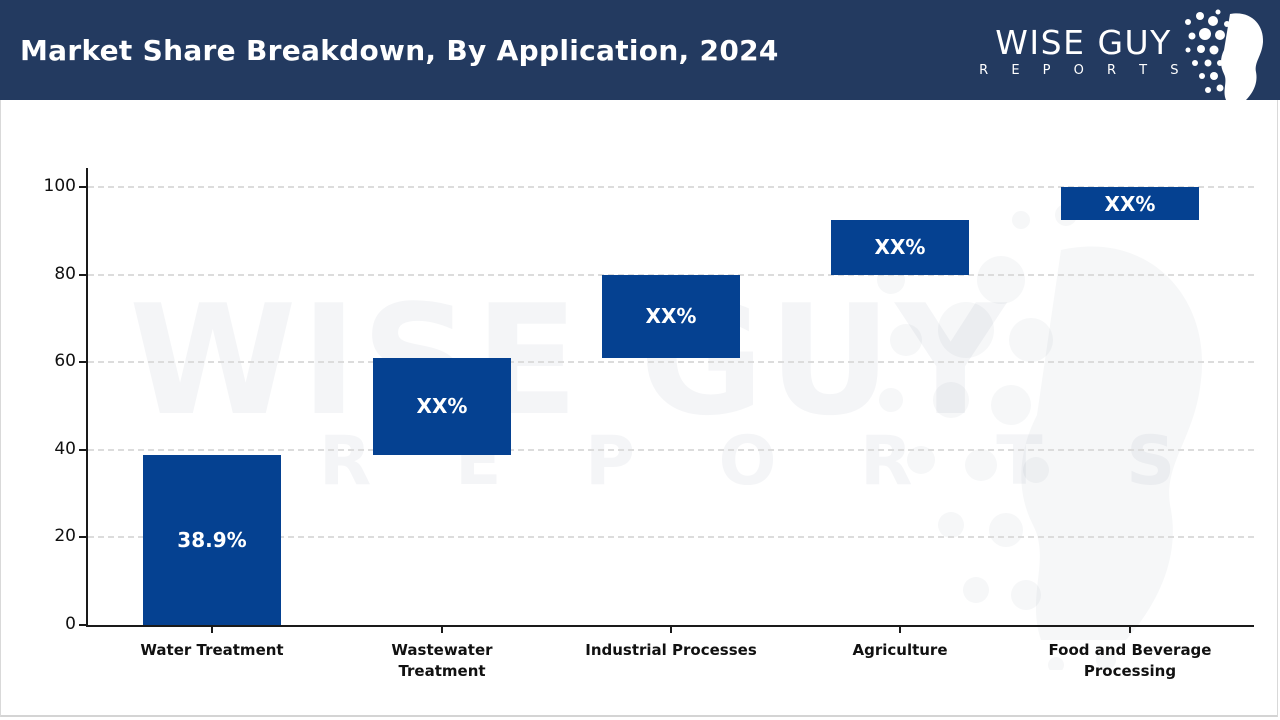 The height and width of the screenshot is (720, 1280). What do you see at coordinates (70, 624) in the screenshot?
I see `y-axis-tick-label: 0` at bounding box center [70, 624].